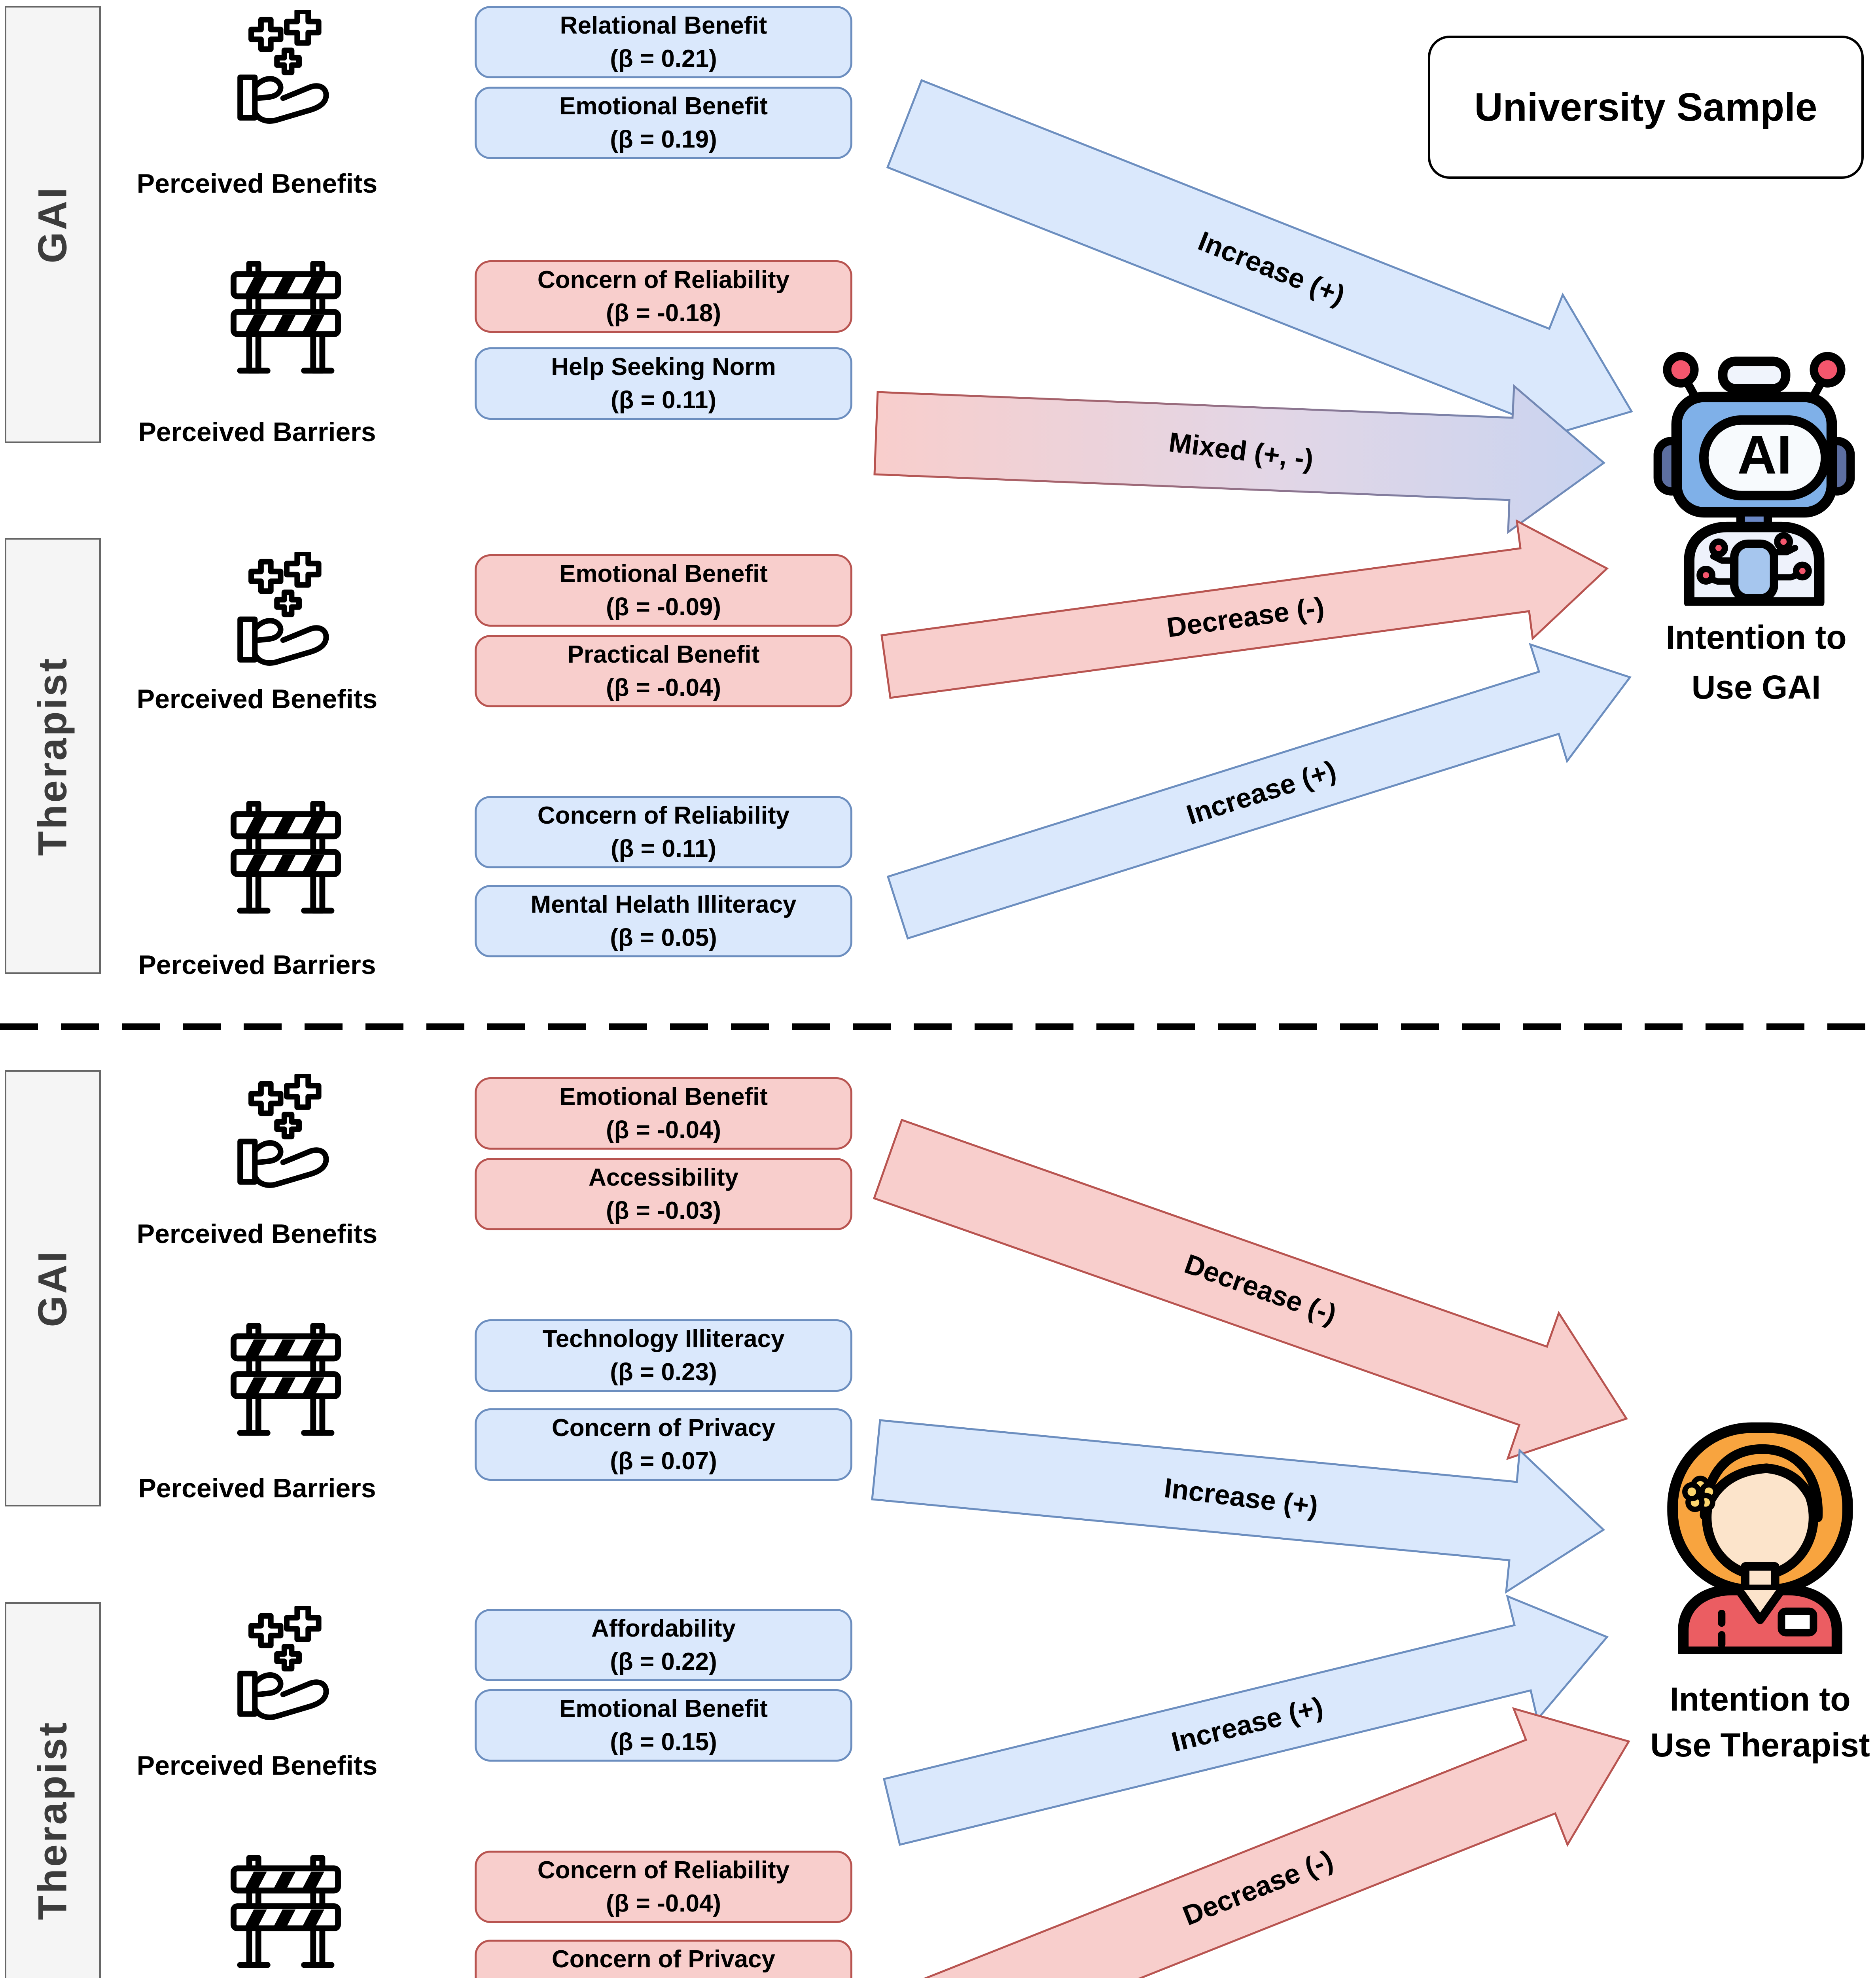 Image resolution: width=1876 pixels, height=1978 pixels. What do you see at coordinates (663, 1355) in the screenshot?
I see `predictor-box: Technology Illiteracy (β = 0.23)` at bounding box center [663, 1355].